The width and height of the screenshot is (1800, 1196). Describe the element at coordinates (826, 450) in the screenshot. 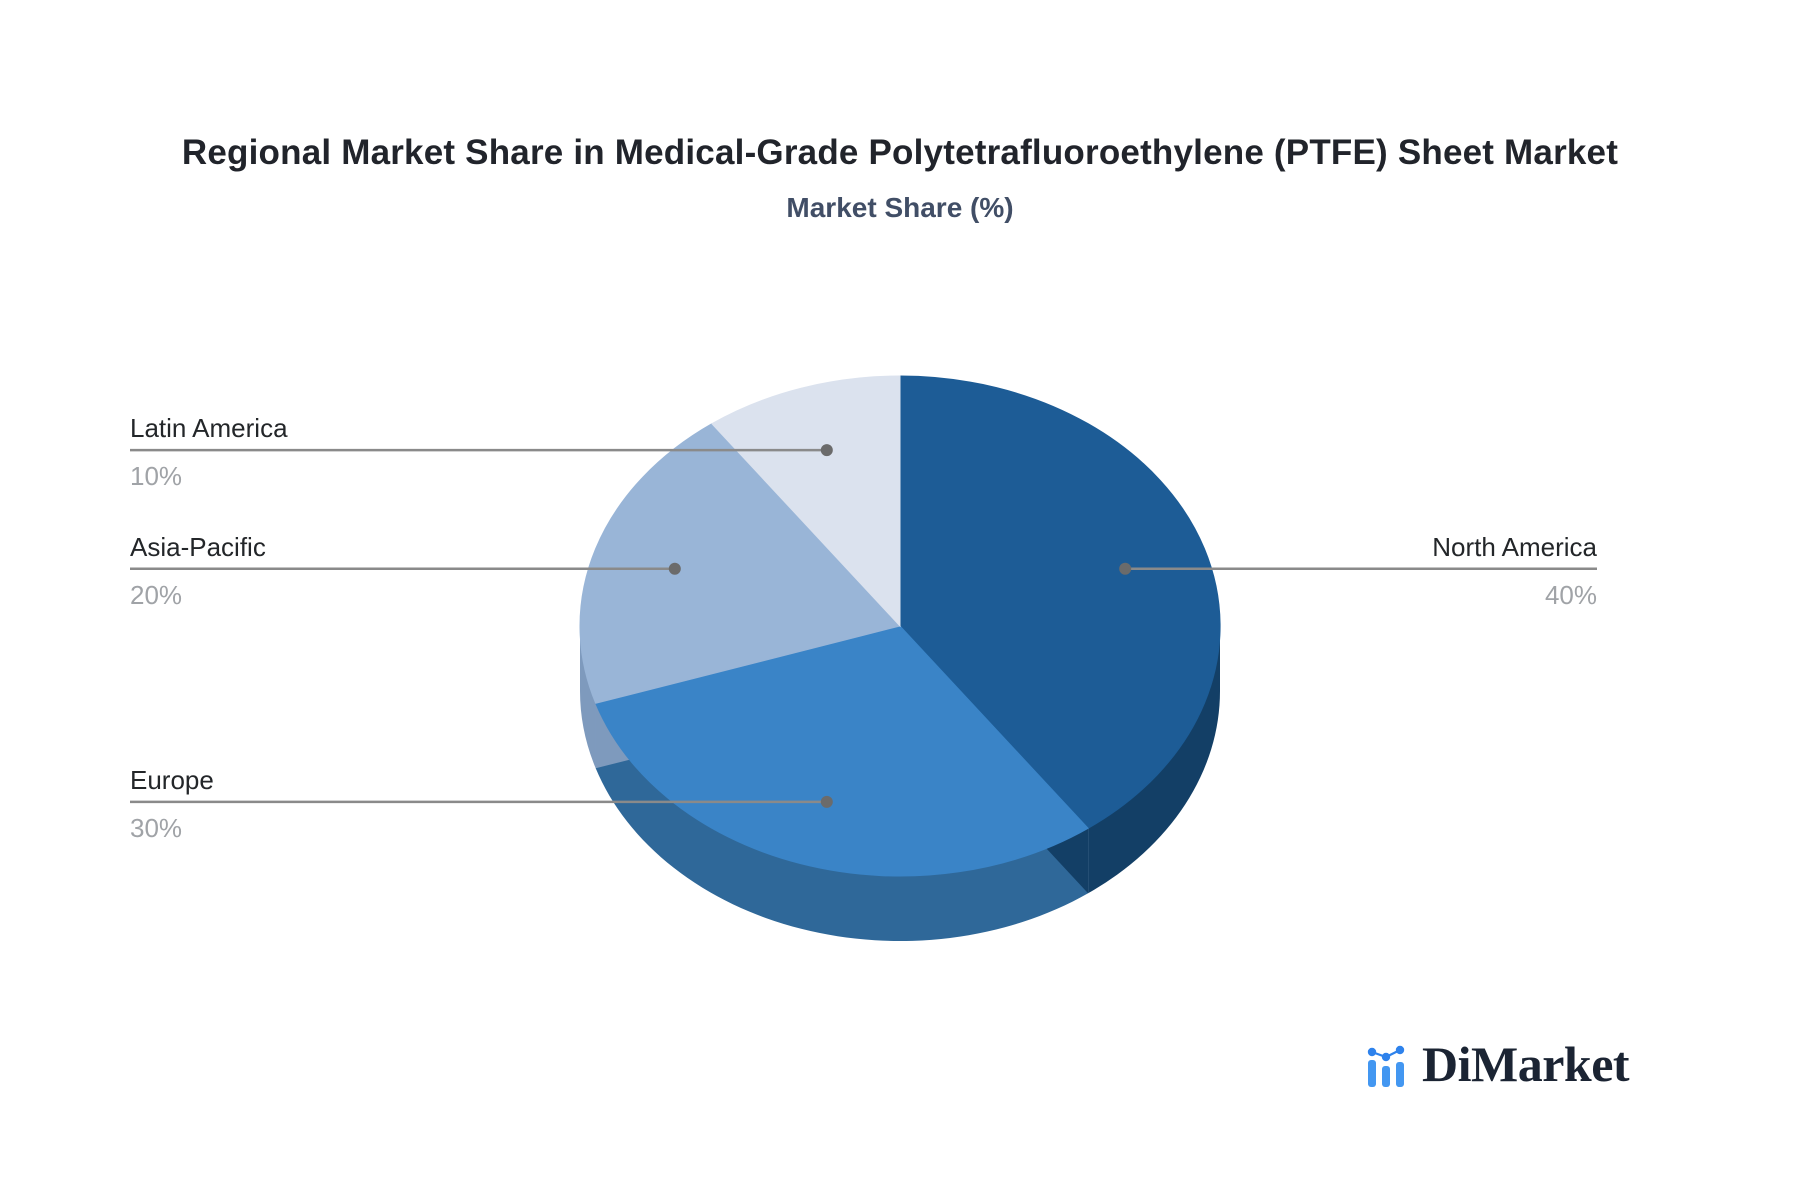

I see `leader-dot-latin-america` at that location.